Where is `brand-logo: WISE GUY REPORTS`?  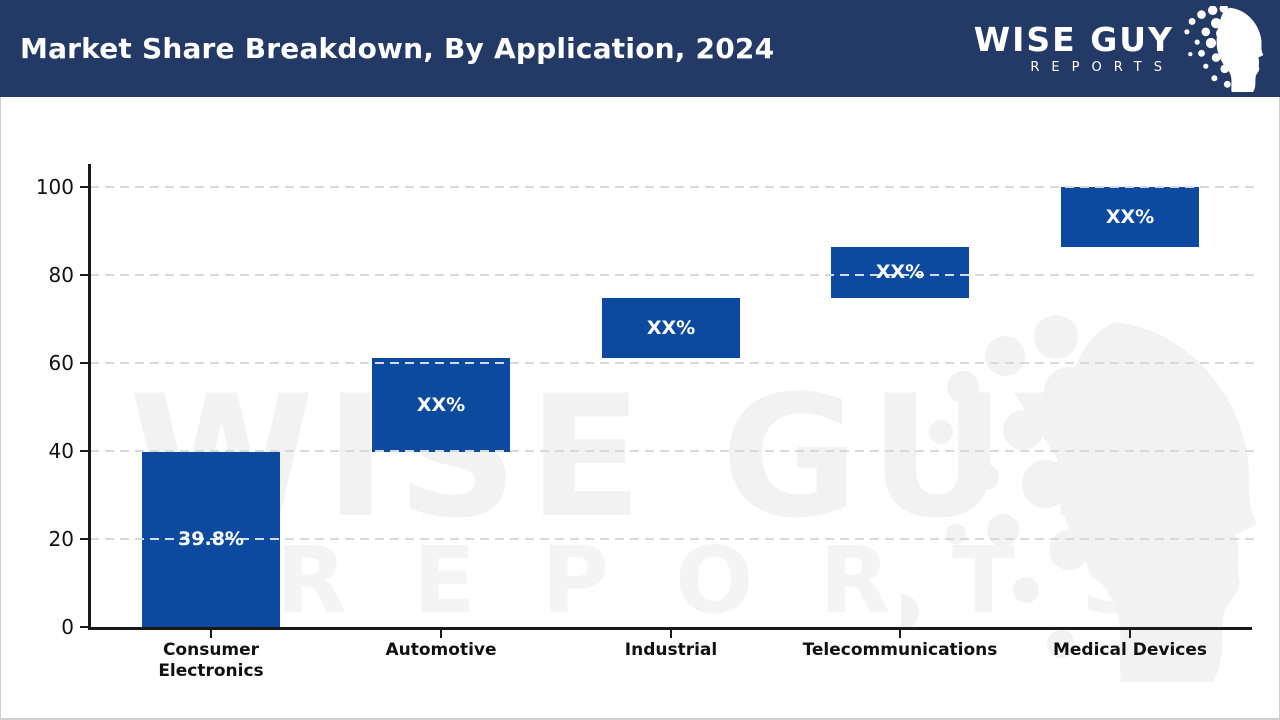
brand-logo: WISE GUY REPORTS is located at coordinates (1119, 48).